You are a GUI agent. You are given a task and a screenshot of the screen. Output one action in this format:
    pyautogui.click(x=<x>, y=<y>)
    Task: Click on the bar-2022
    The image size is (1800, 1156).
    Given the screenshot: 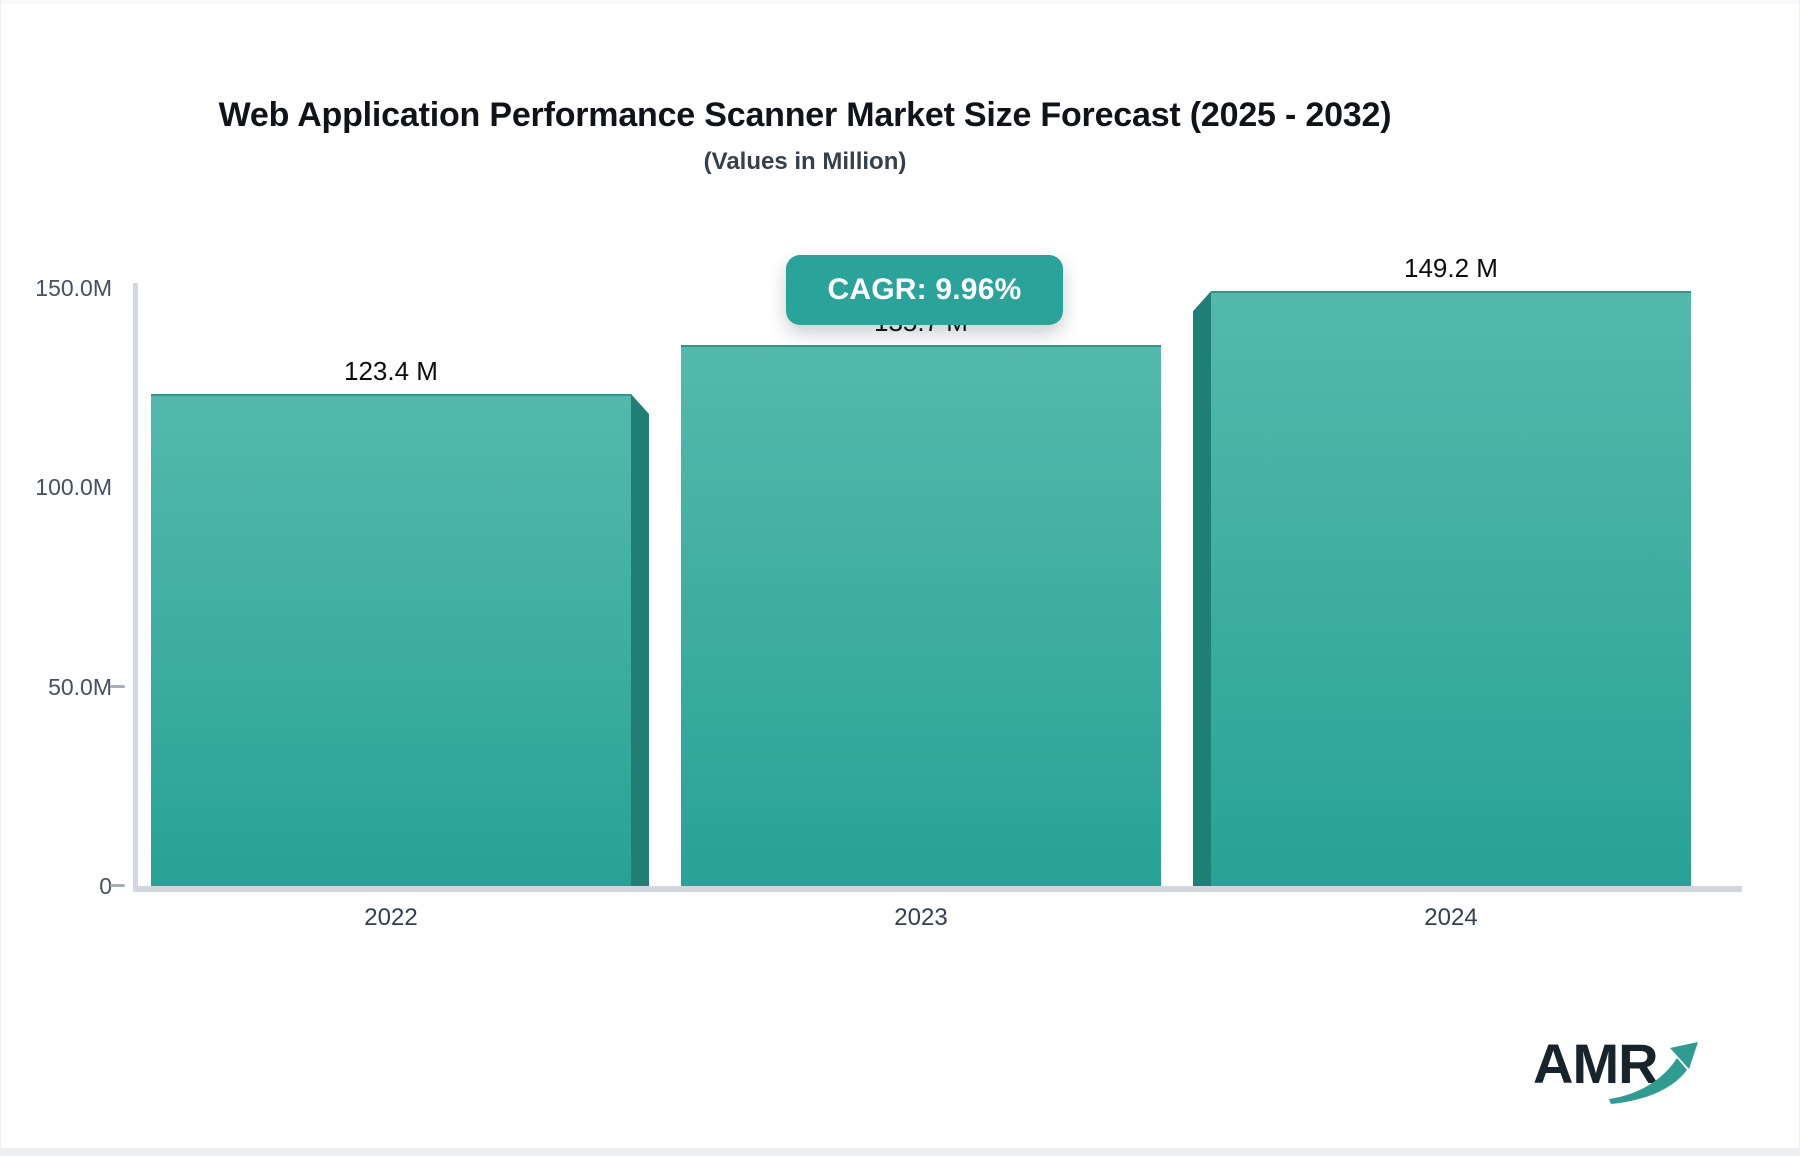 What is the action you would take?
    pyautogui.click(x=391, y=640)
    